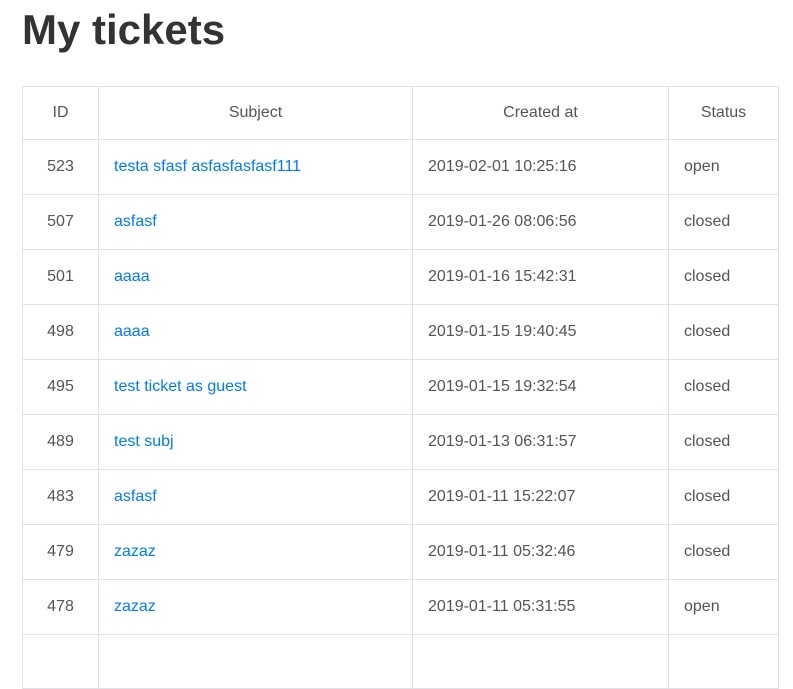  I want to click on ticket-id-cell: 483, so click(60, 497).